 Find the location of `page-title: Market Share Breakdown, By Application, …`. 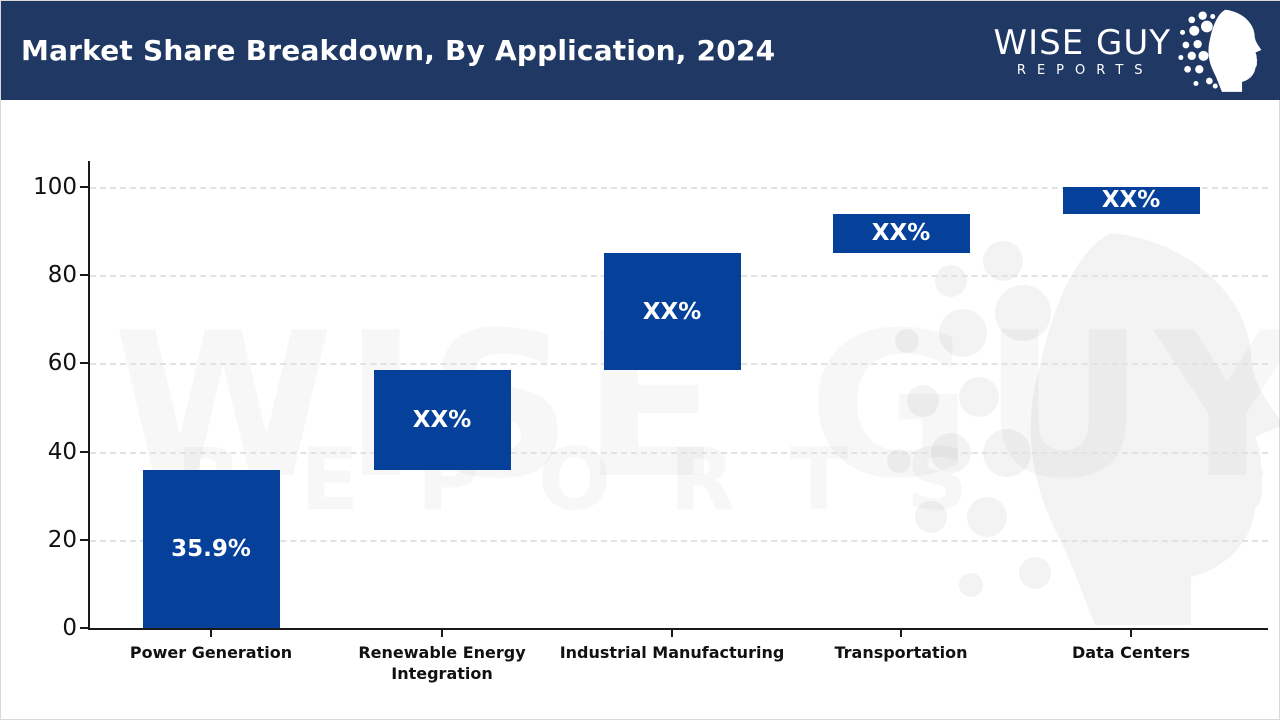

page-title: Market Share Breakdown, By Application, … is located at coordinates (398, 50).